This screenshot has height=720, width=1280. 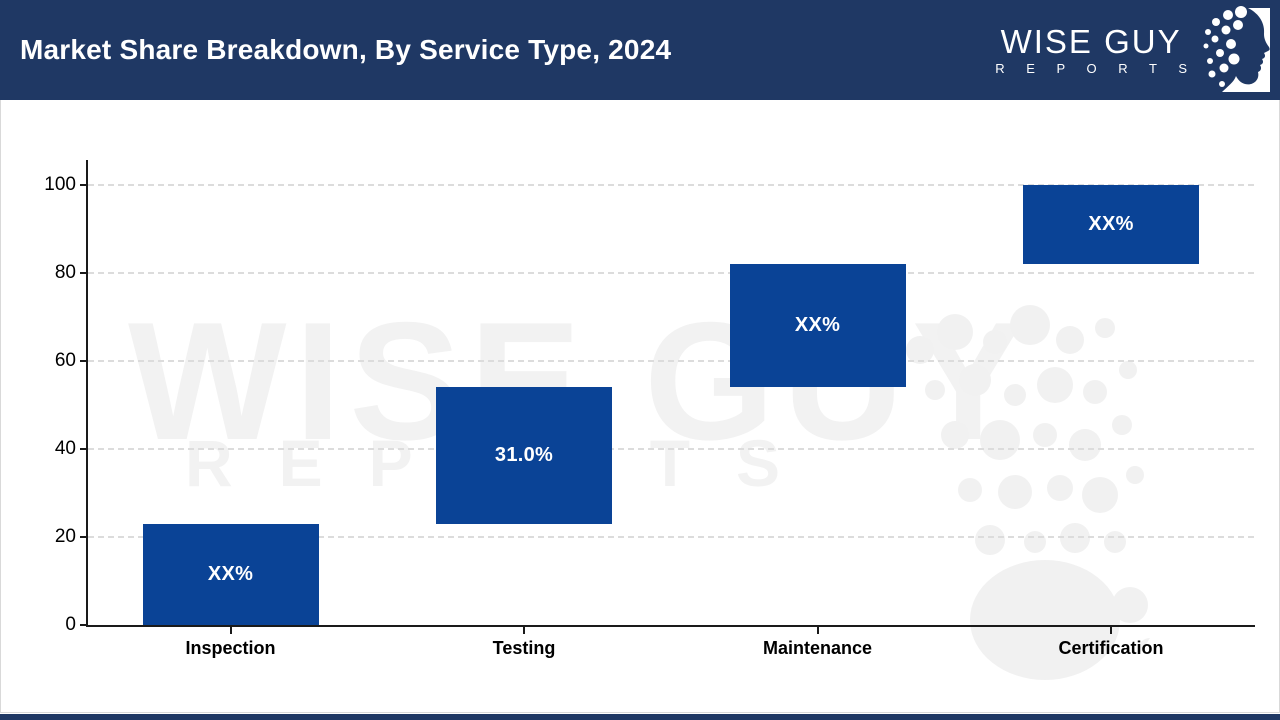 I want to click on bar-inspection: XX%, so click(x=230, y=574).